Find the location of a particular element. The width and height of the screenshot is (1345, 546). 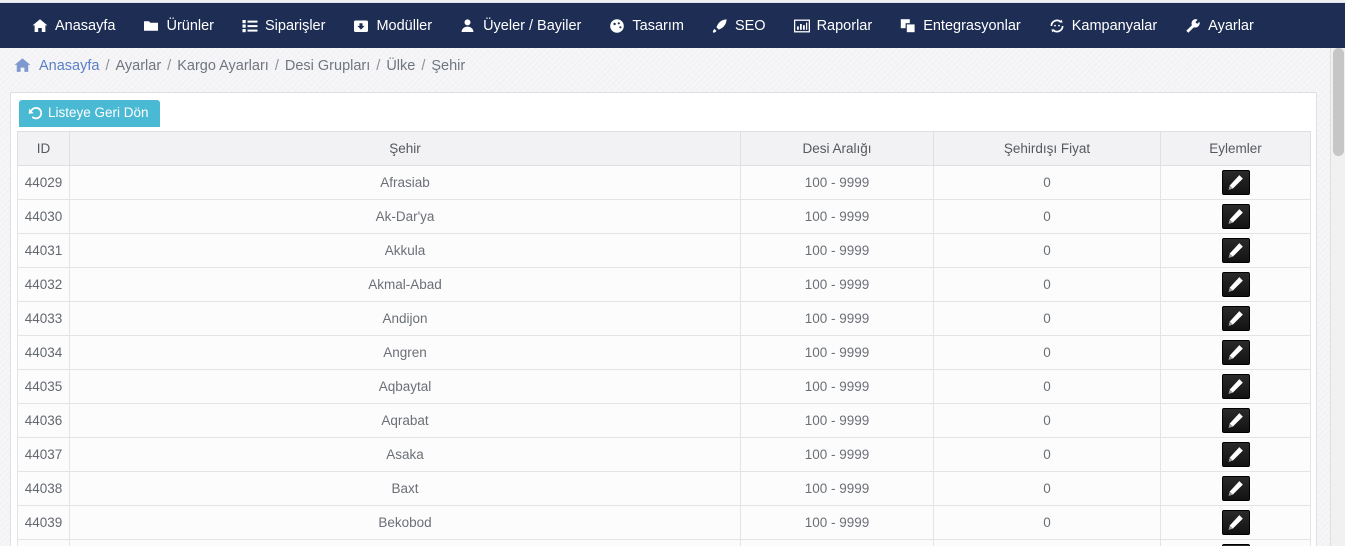

cell-city: Bekobod is located at coordinates (405, 522).